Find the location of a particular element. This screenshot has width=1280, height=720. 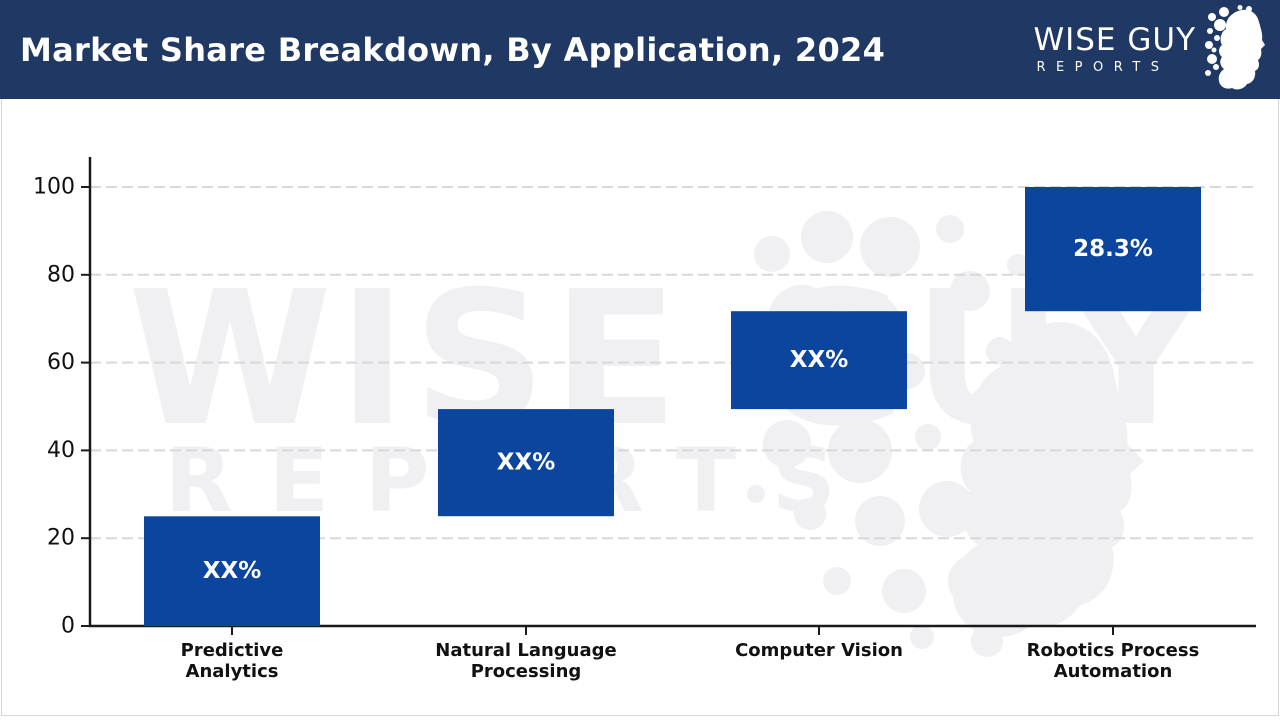

x-category-label: Computer Vision is located at coordinates (819, 650).